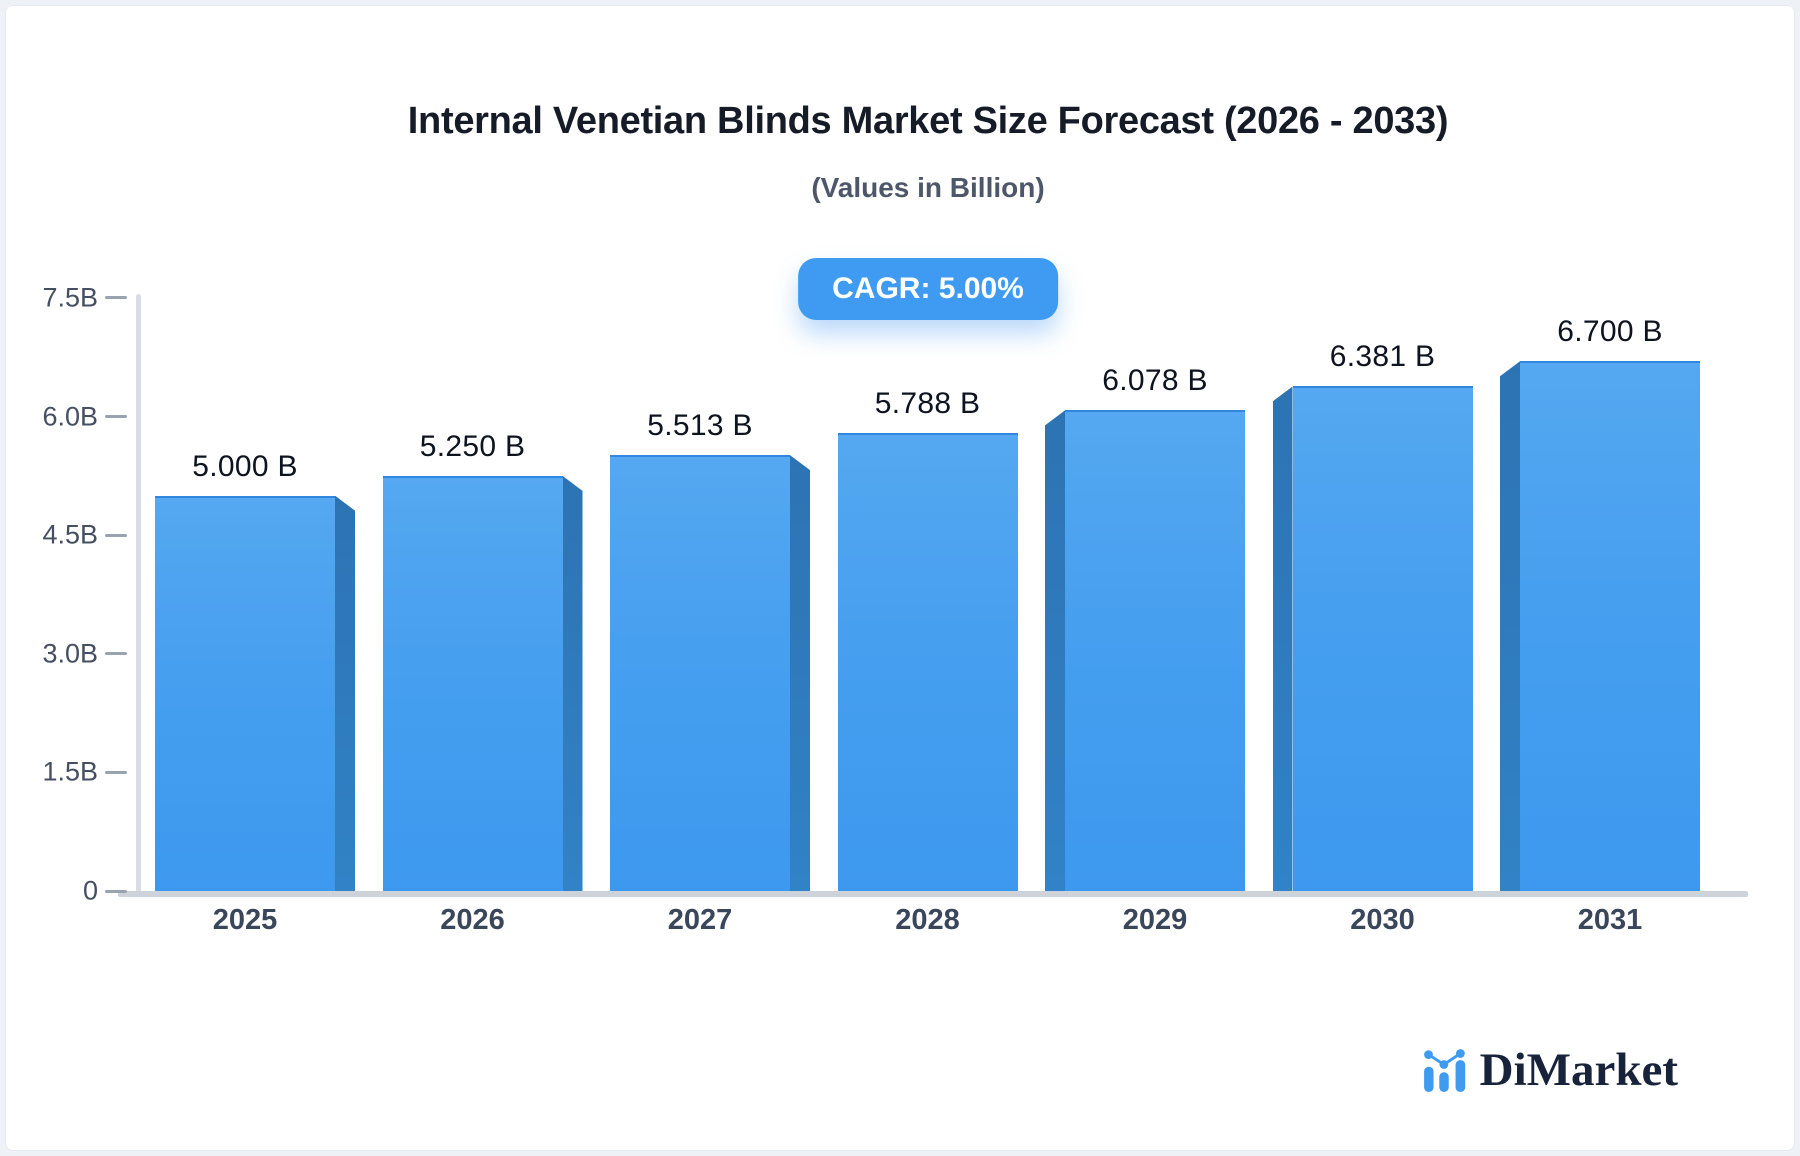 Image resolution: width=1800 pixels, height=1156 pixels. What do you see at coordinates (1382, 920) in the screenshot?
I see `x-tick-label: 2030` at bounding box center [1382, 920].